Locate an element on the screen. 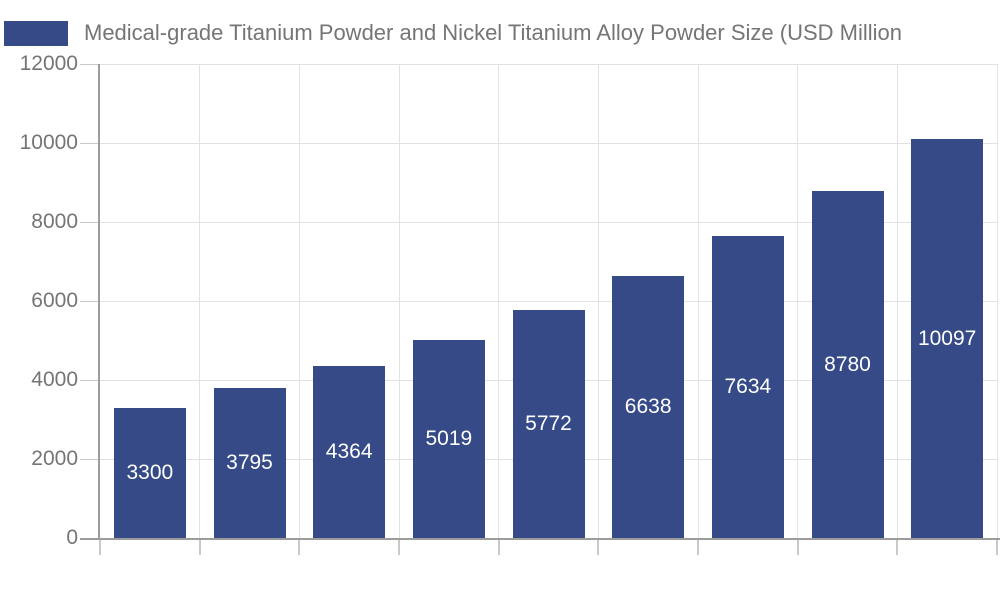  bar-2032 is located at coordinates (847, 364).